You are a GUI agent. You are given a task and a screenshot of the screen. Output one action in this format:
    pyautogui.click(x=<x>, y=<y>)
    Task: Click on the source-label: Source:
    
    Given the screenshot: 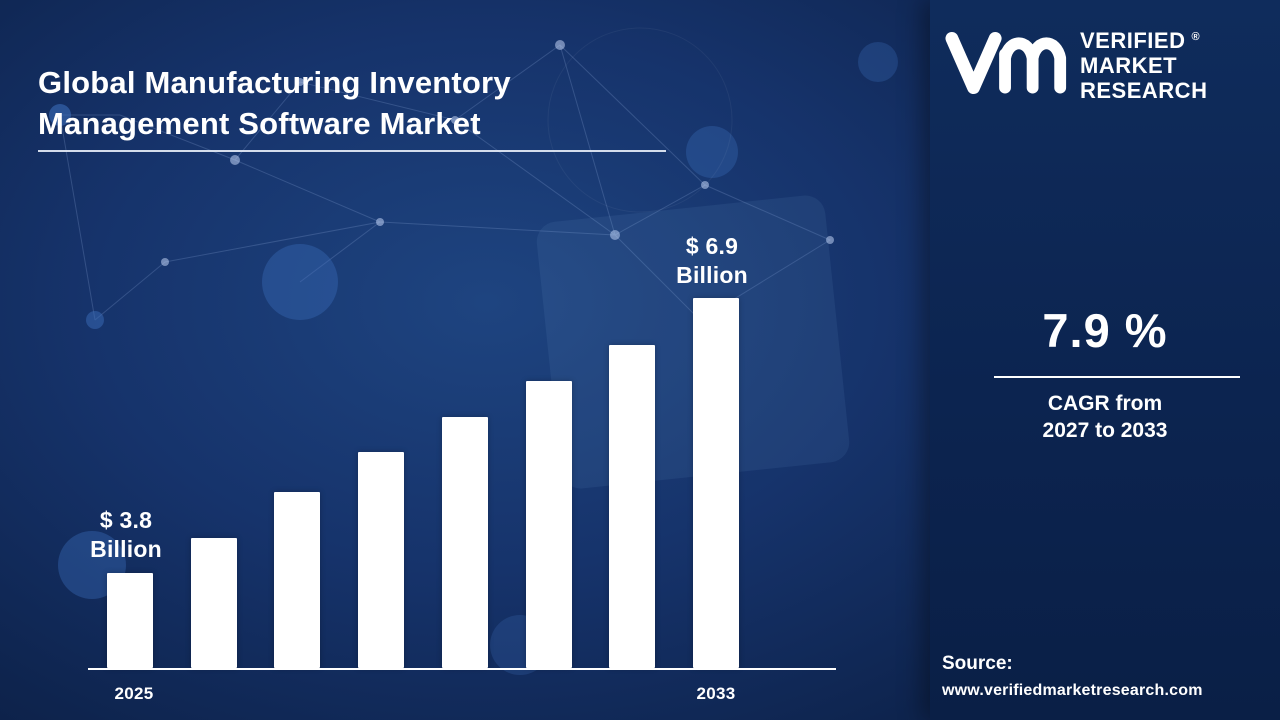 What is the action you would take?
    pyautogui.click(x=977, y=663)
    